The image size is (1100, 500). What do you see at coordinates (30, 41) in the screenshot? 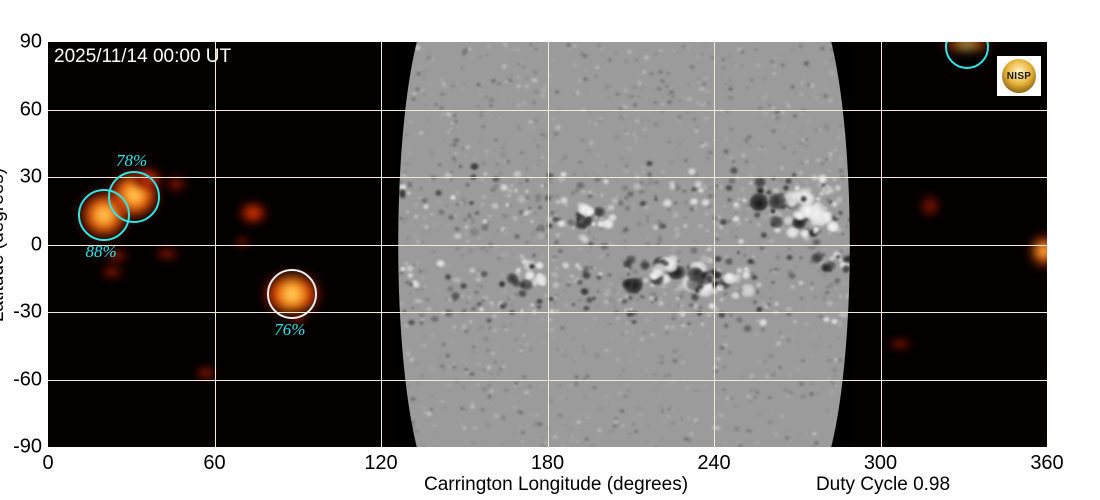
I see `y-tick-90: 90` at bounding box center [30, 41].